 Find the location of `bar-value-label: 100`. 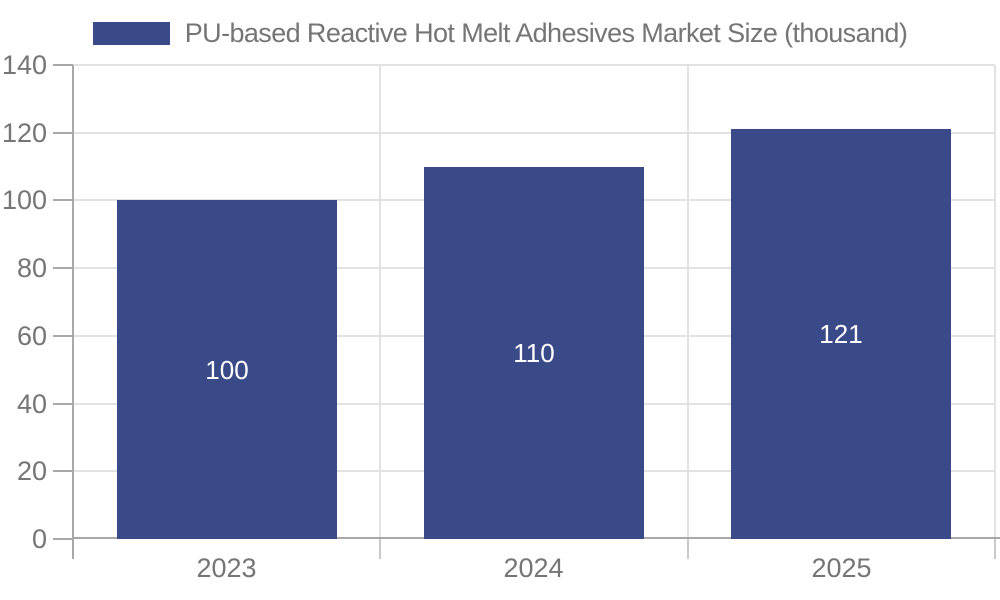

bar-value-label: 100 is located at coordinates (227, 370).